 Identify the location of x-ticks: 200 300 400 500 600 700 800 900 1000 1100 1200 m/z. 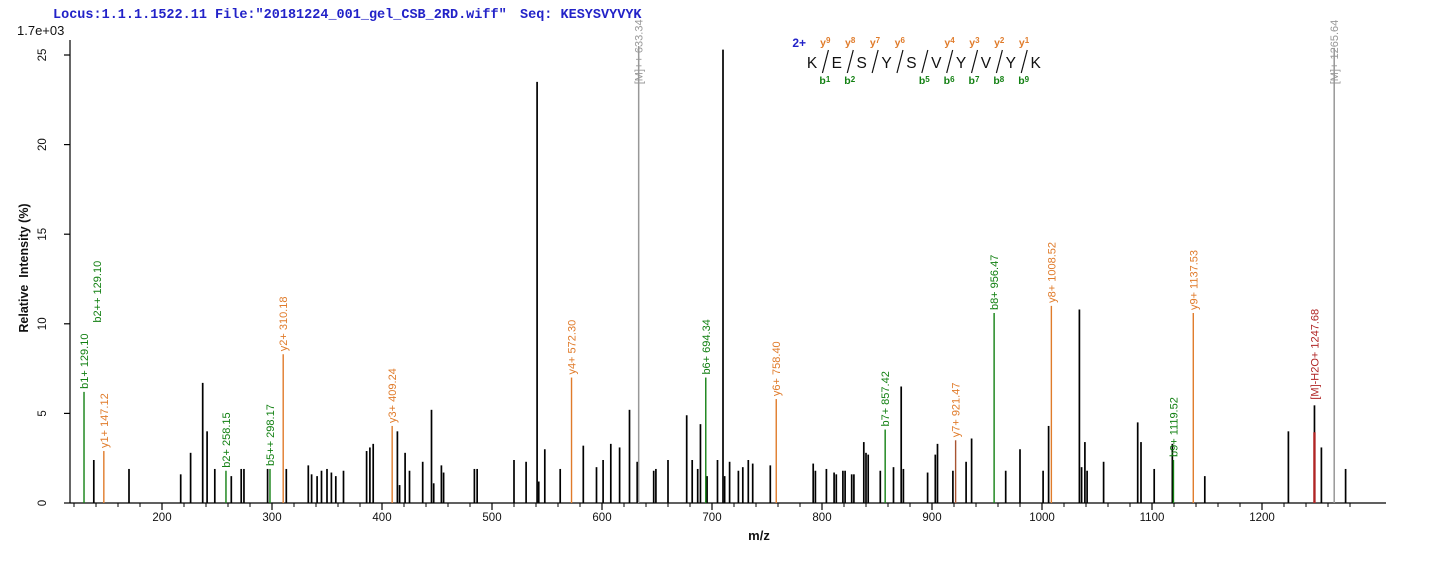
(712, 523).